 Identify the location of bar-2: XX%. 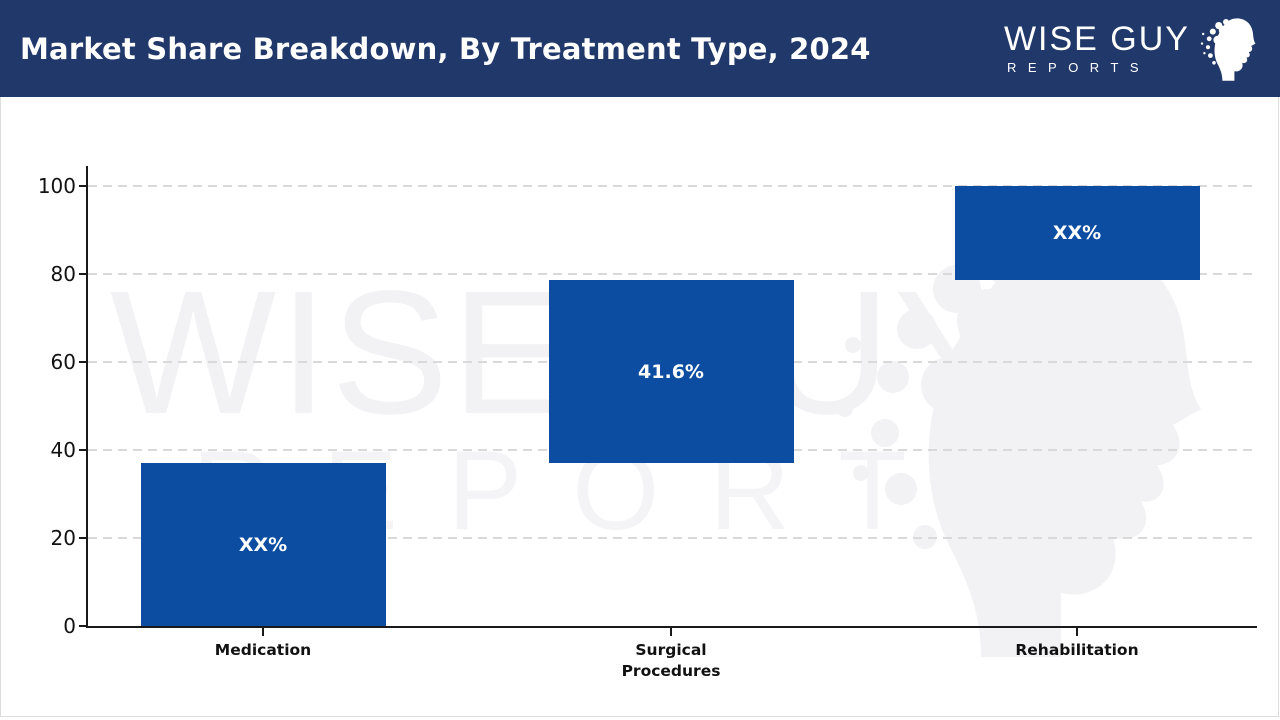
(1077, 233).